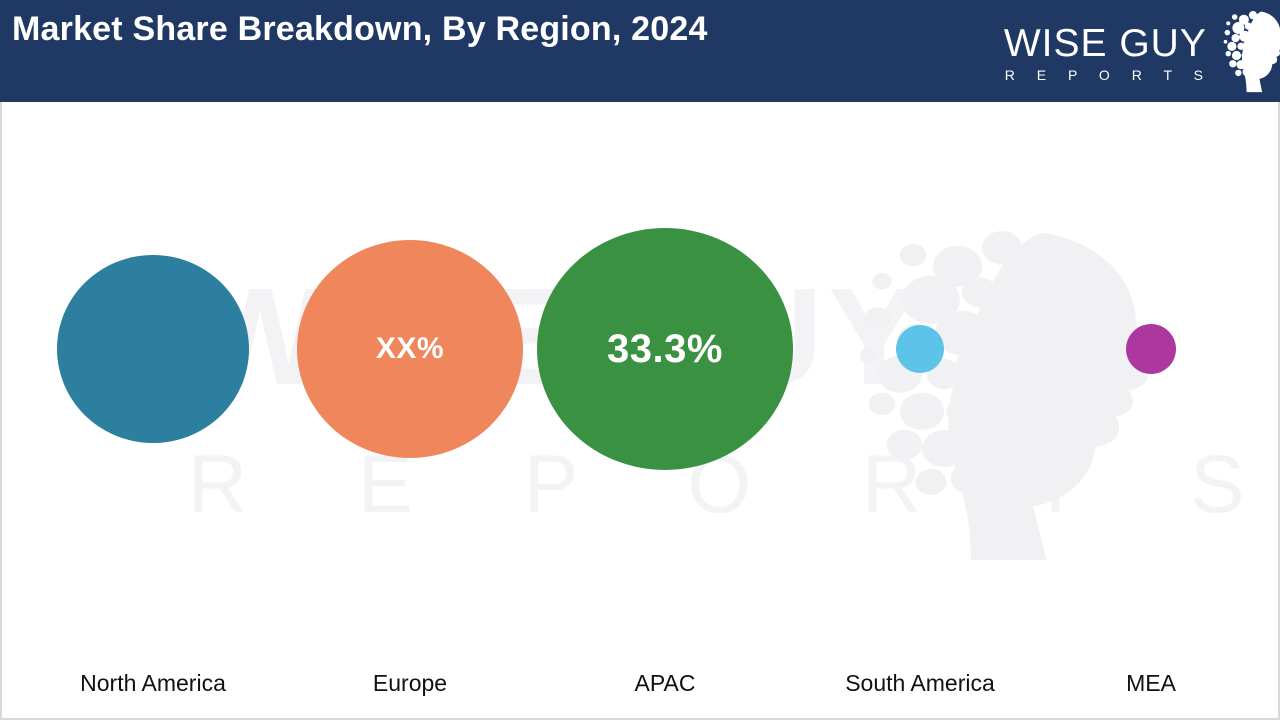 The width and height of the screenshot is (1280, 720). I want to click on logo-subtitle: R E P O R T S, so click(1108, 75).